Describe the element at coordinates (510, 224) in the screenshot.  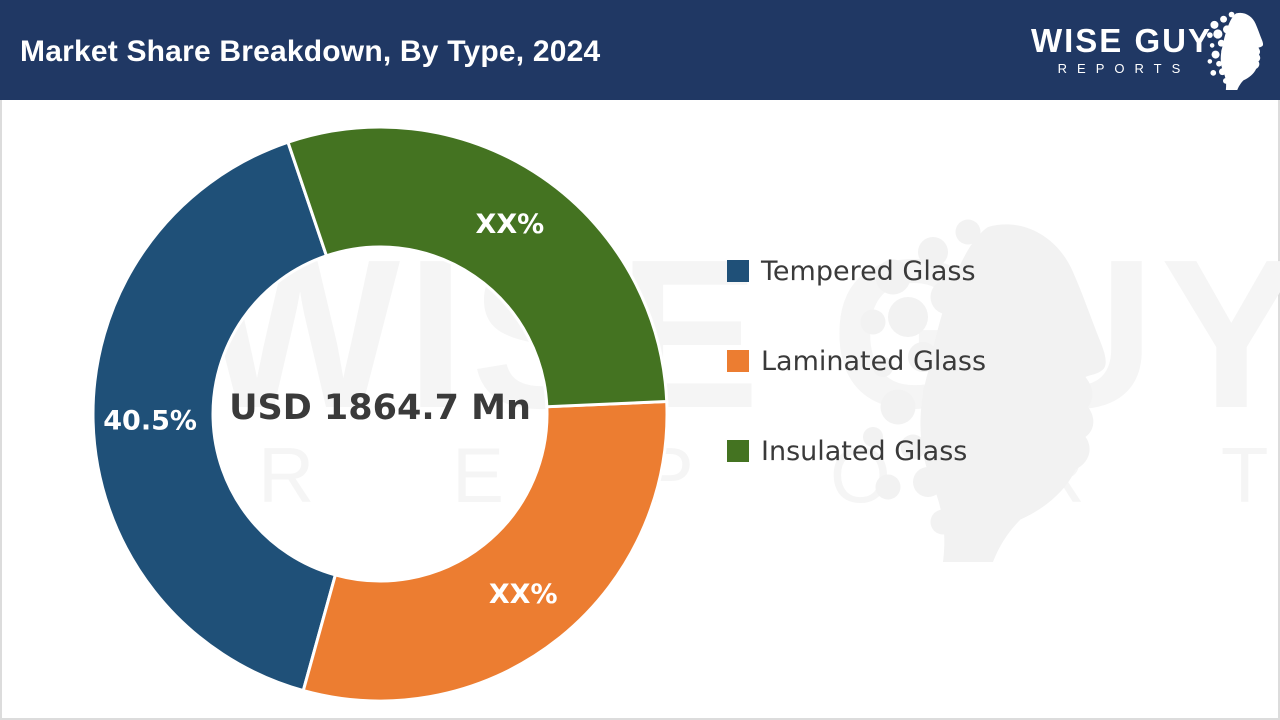
I see `slice-label-insulated-glass: XX%` at that location.